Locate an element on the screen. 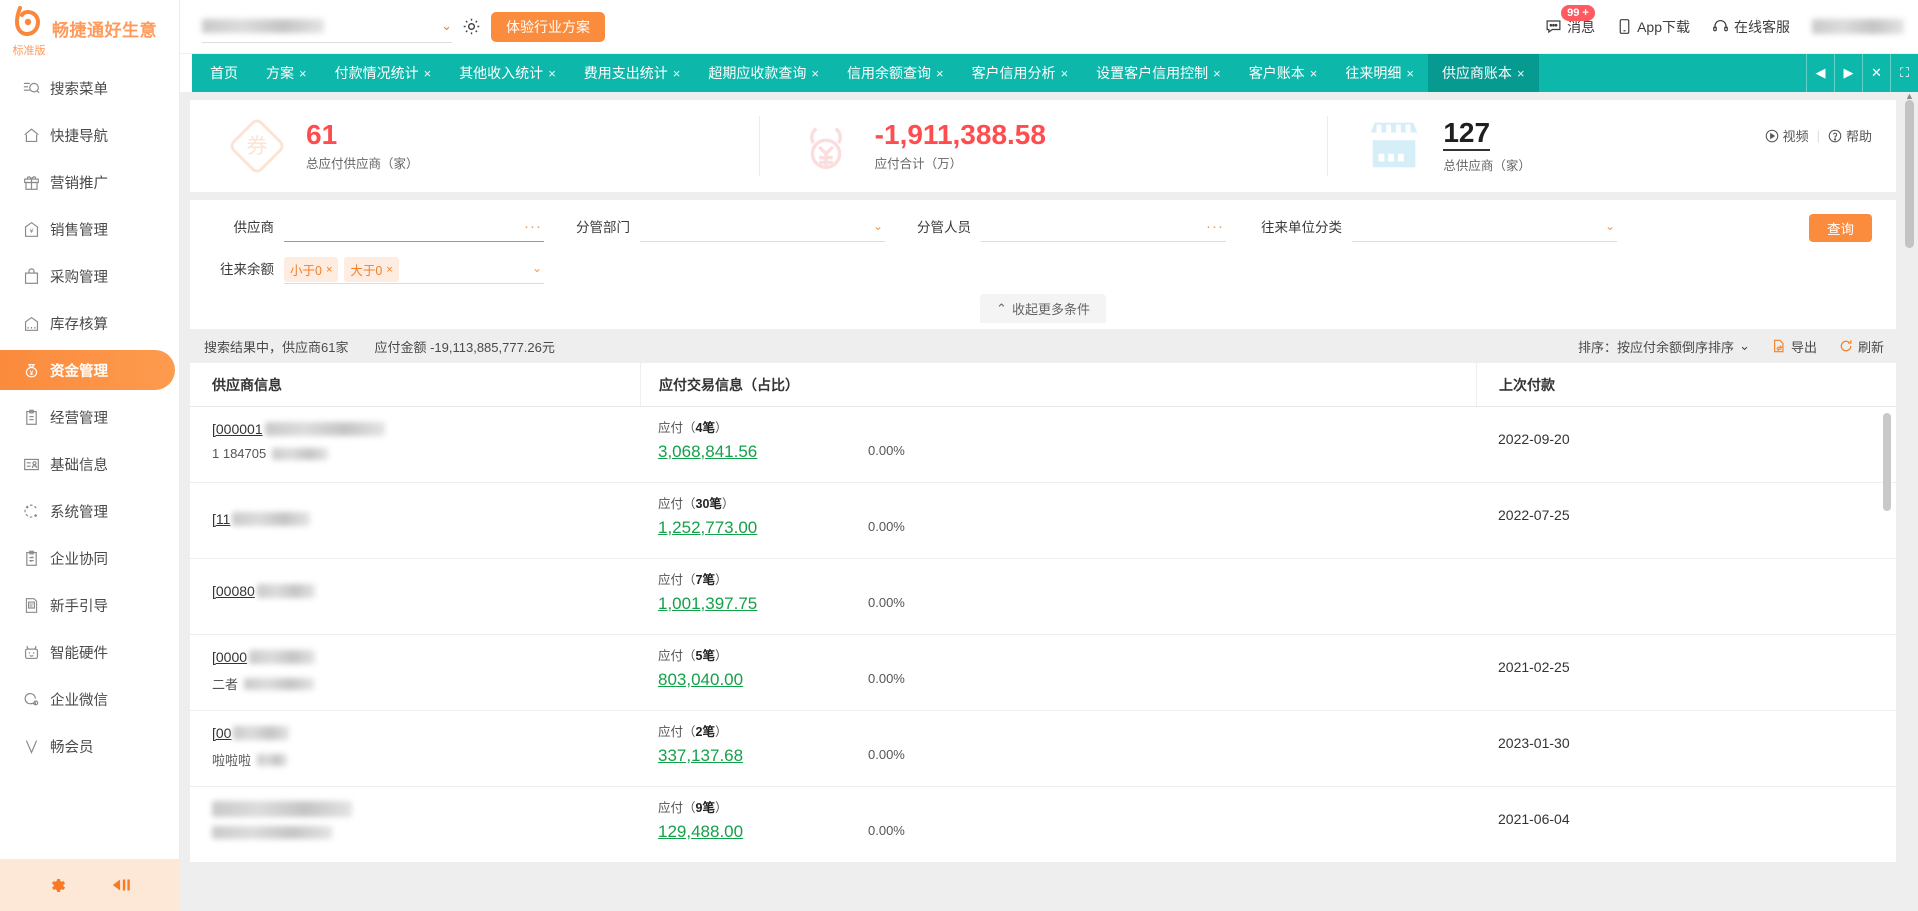  tab-overdue-receivable-query: 超期应收款查询 × is located at coordinates (763, 73).